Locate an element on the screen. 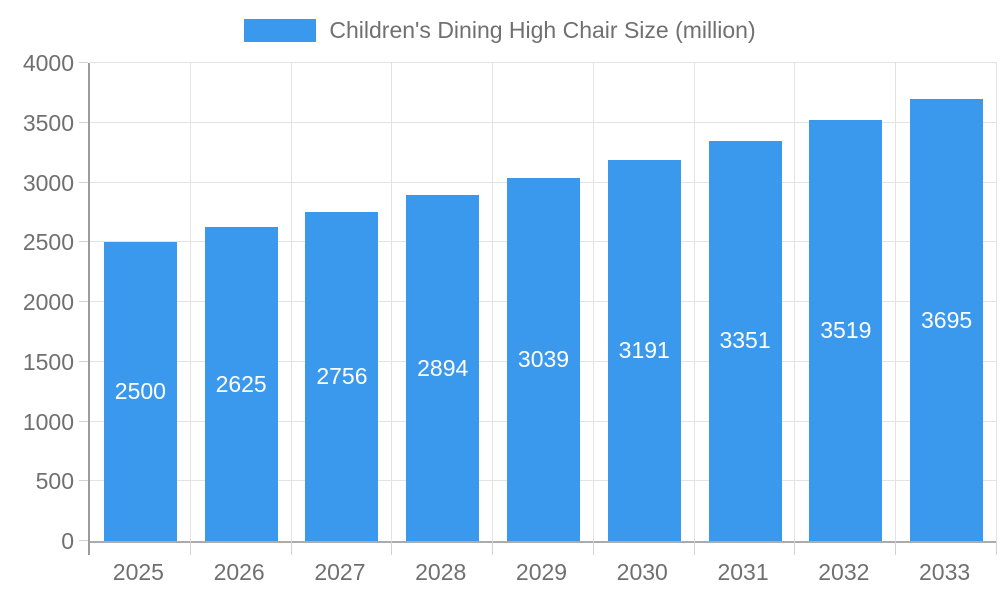 This screenshot has width=1000, height=600. bar-value-label: 2756 is located at coordinates (342, 375).